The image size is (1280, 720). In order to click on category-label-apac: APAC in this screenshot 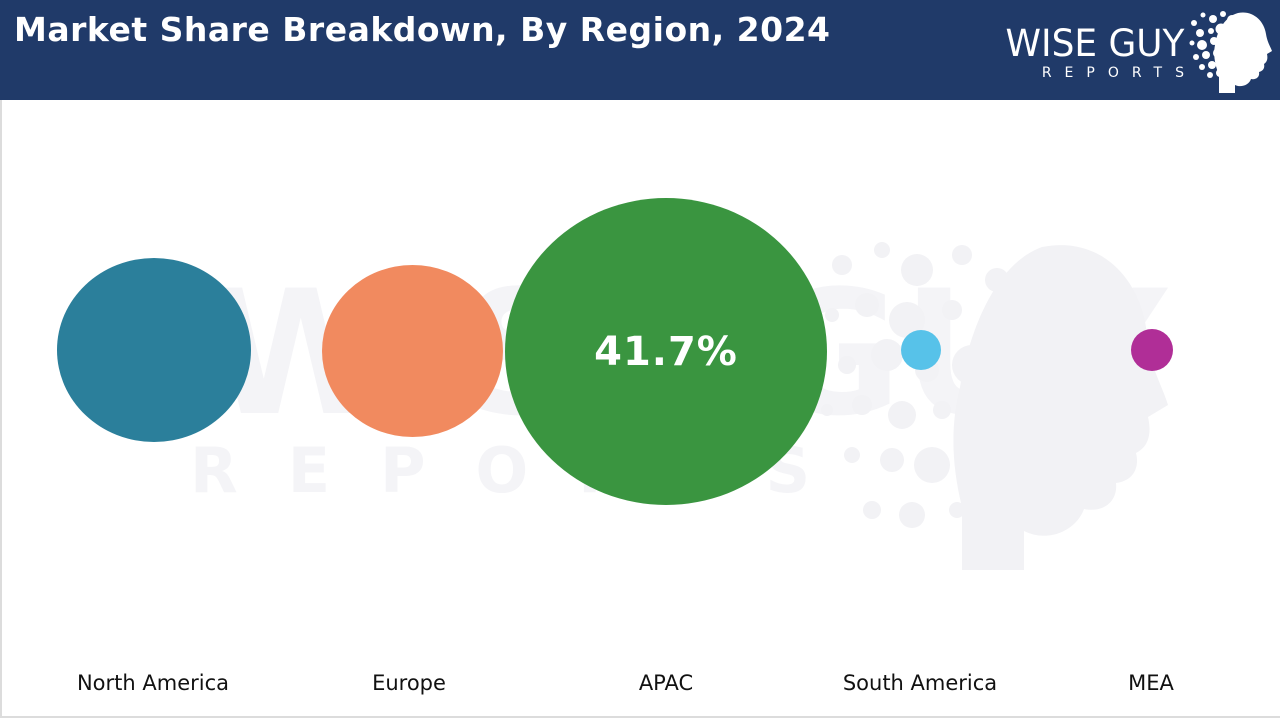, I will do `click(666, 683)`.